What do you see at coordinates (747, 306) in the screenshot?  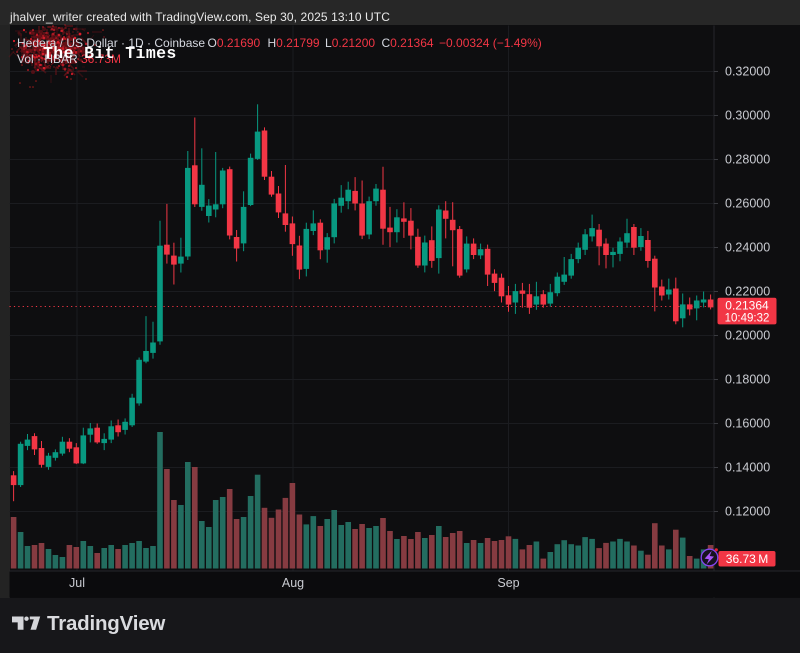 I see `svg-text: 0.21364` at bounding box center [747, 306].